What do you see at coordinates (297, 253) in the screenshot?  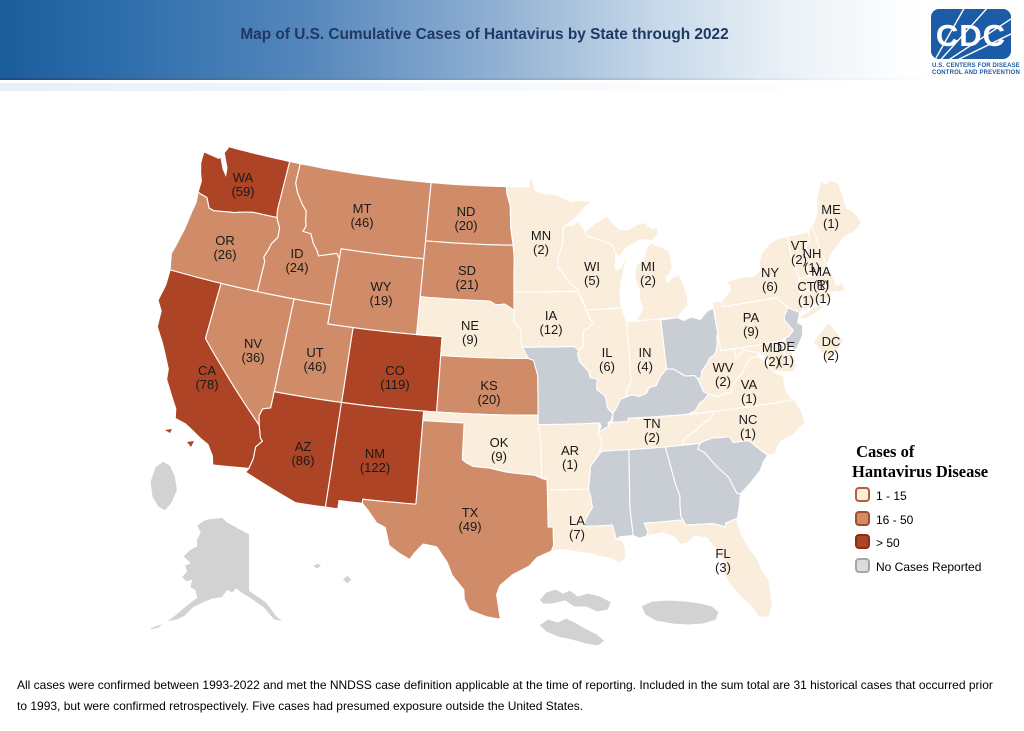 I see `svg-text: ID` at bounding box center [297, 253].